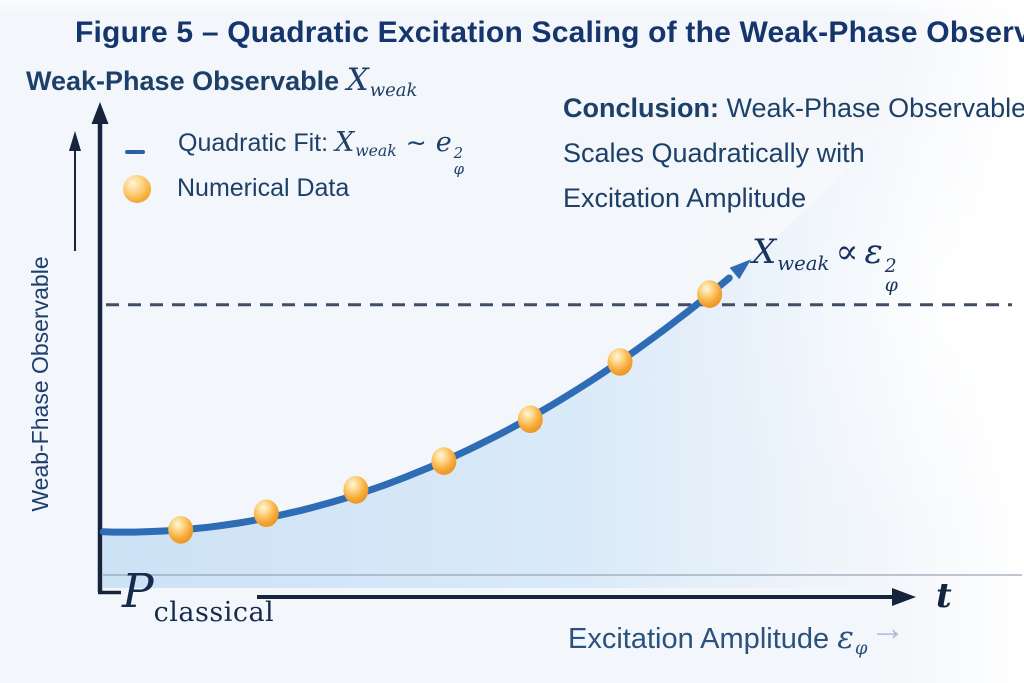  I want to click on y-axis, so click(106, 348).